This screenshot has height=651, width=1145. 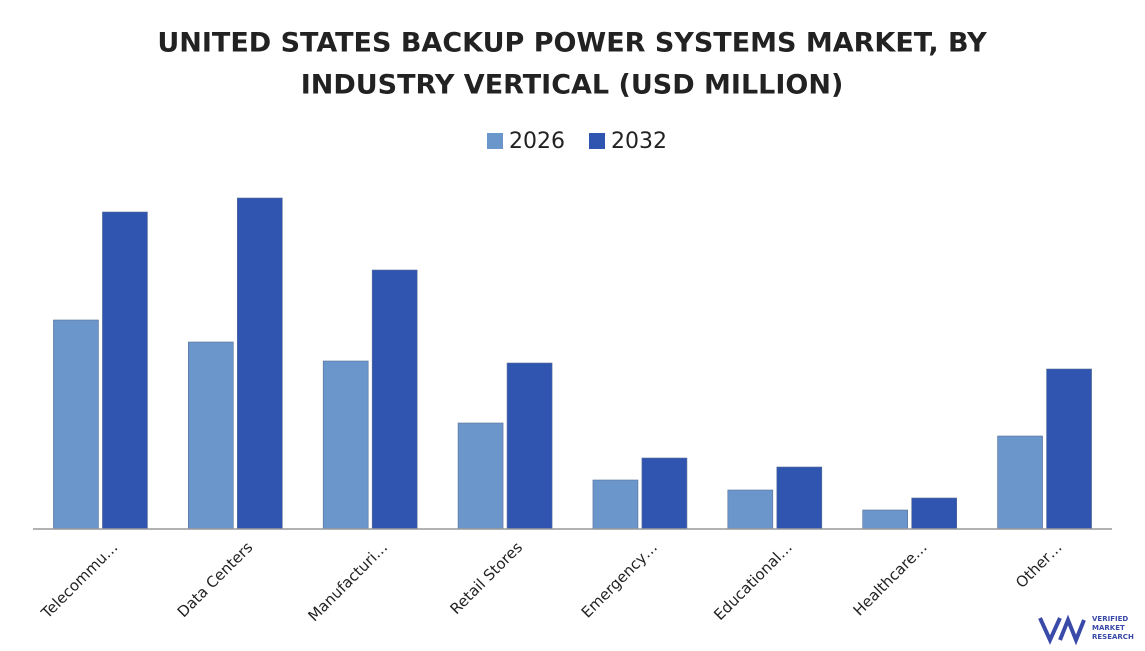 What do you see at coordinates (215, 579) in the screenshot?
I see `x-tick-label: Data Centers` at bounding box center [215, 579].